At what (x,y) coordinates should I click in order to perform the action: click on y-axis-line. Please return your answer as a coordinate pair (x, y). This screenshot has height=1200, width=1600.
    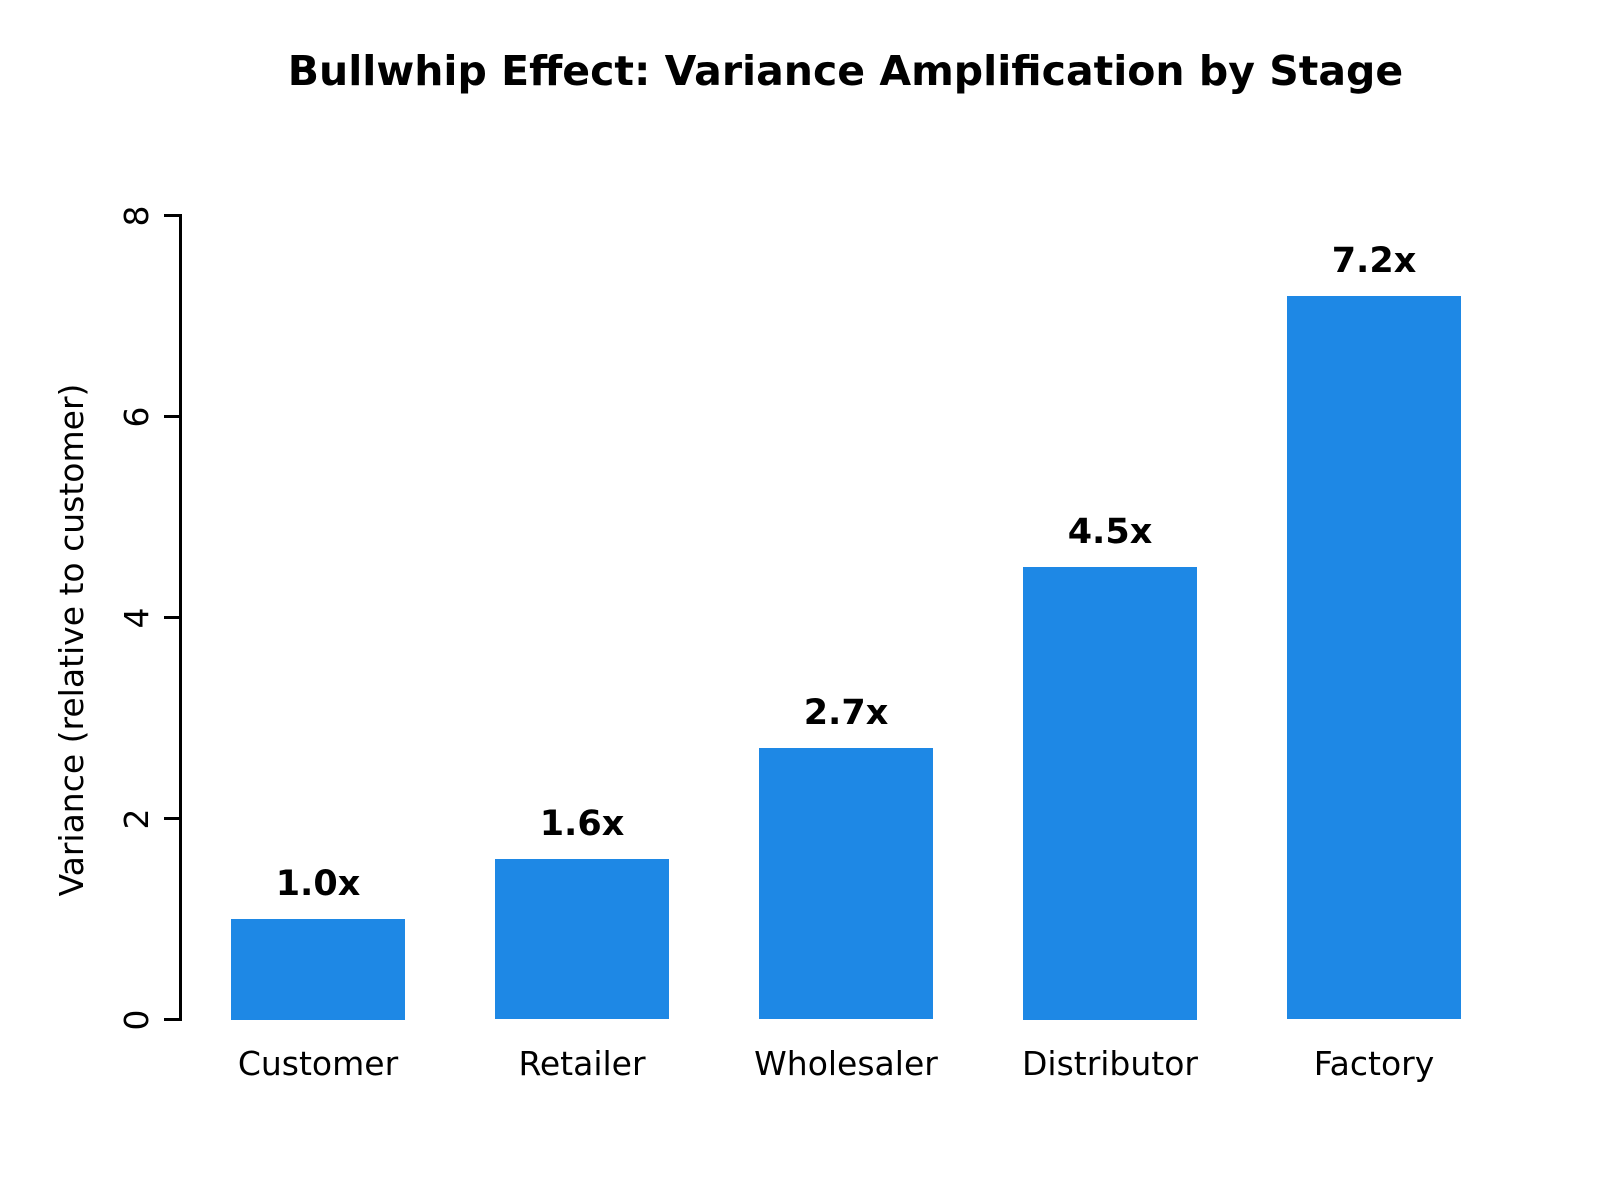
    Looking at the image, I should click on (180, 617).